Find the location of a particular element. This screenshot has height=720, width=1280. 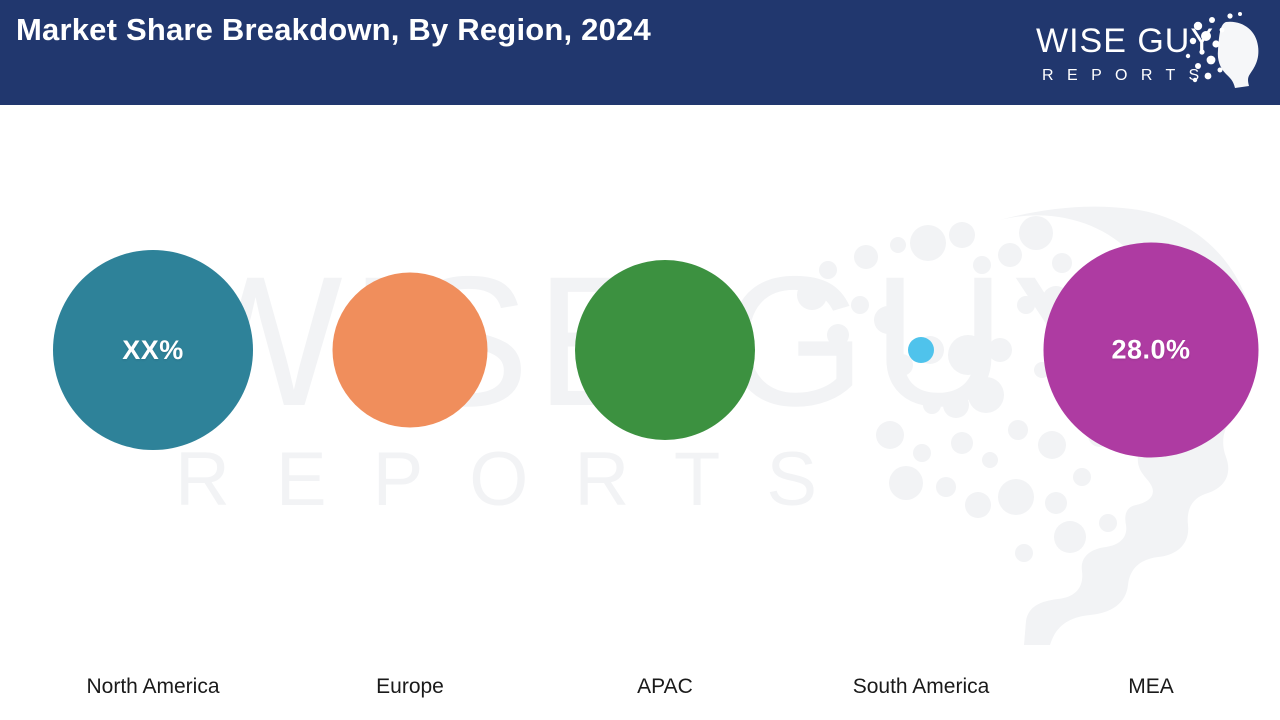

category-label-europe: Europe is located at coordinates (410, 686).